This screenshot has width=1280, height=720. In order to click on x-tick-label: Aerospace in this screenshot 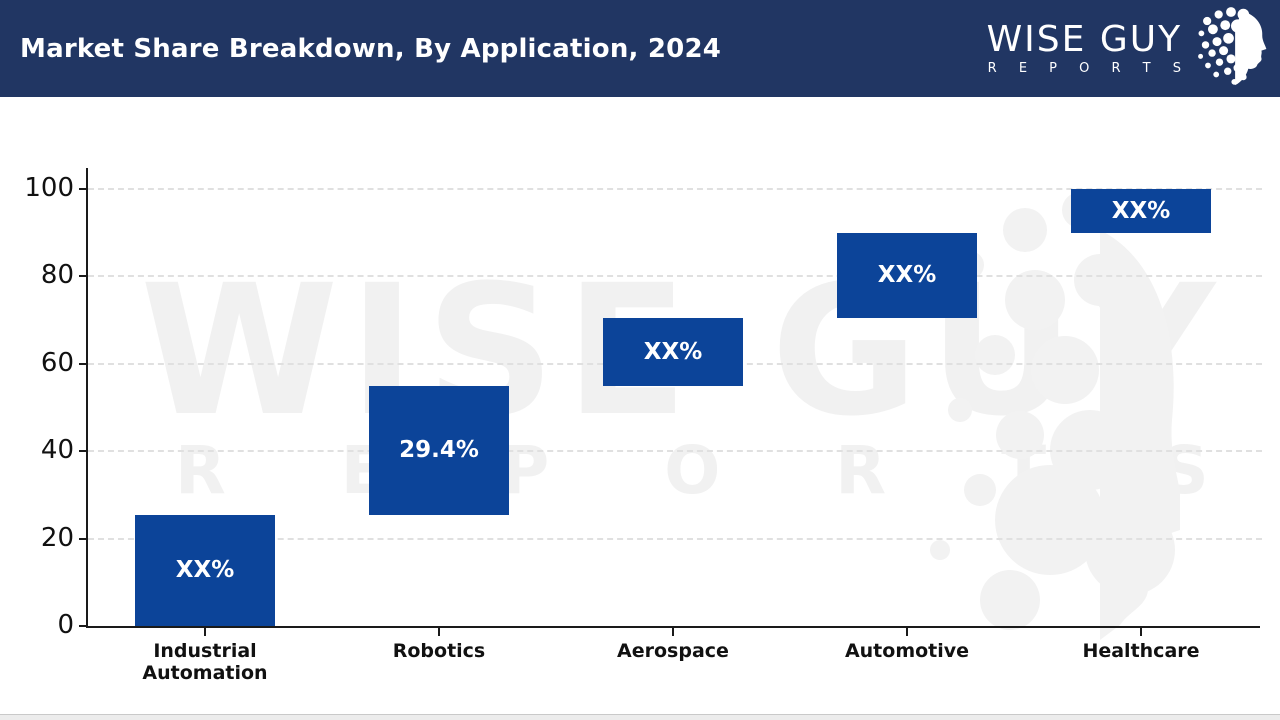, I will do `click(673, 651)`.